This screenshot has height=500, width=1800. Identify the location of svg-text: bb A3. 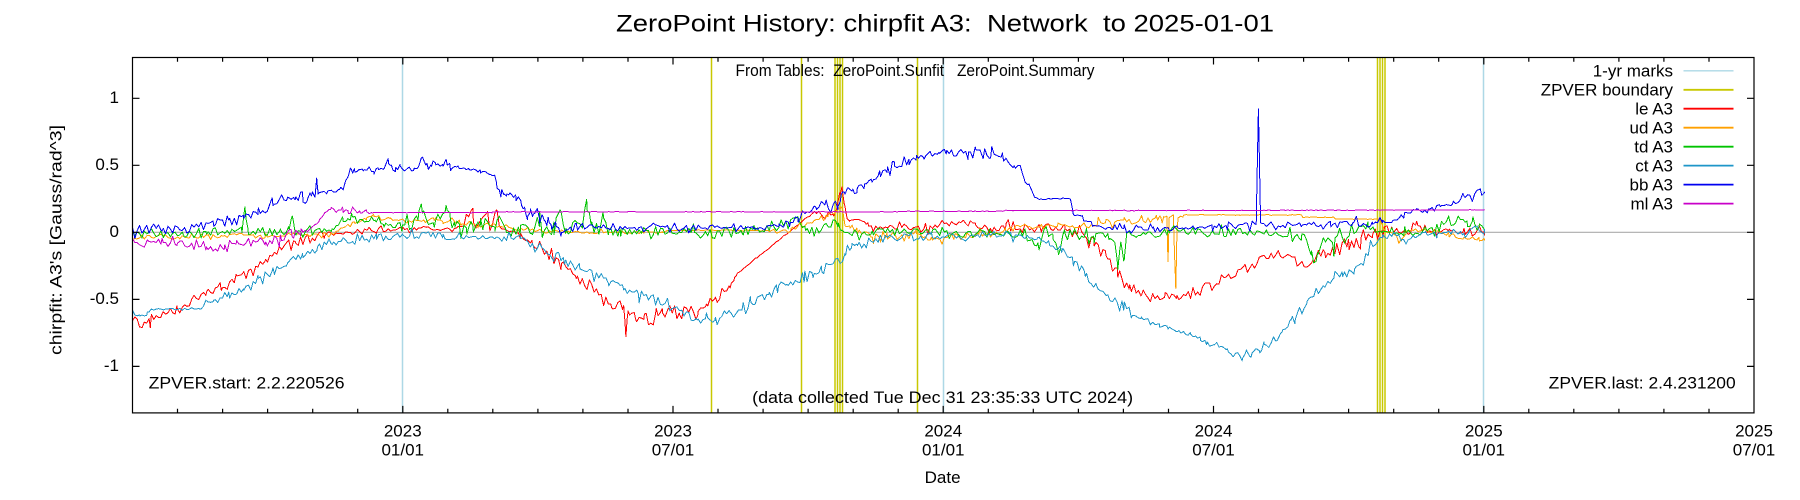
(1652, 184).